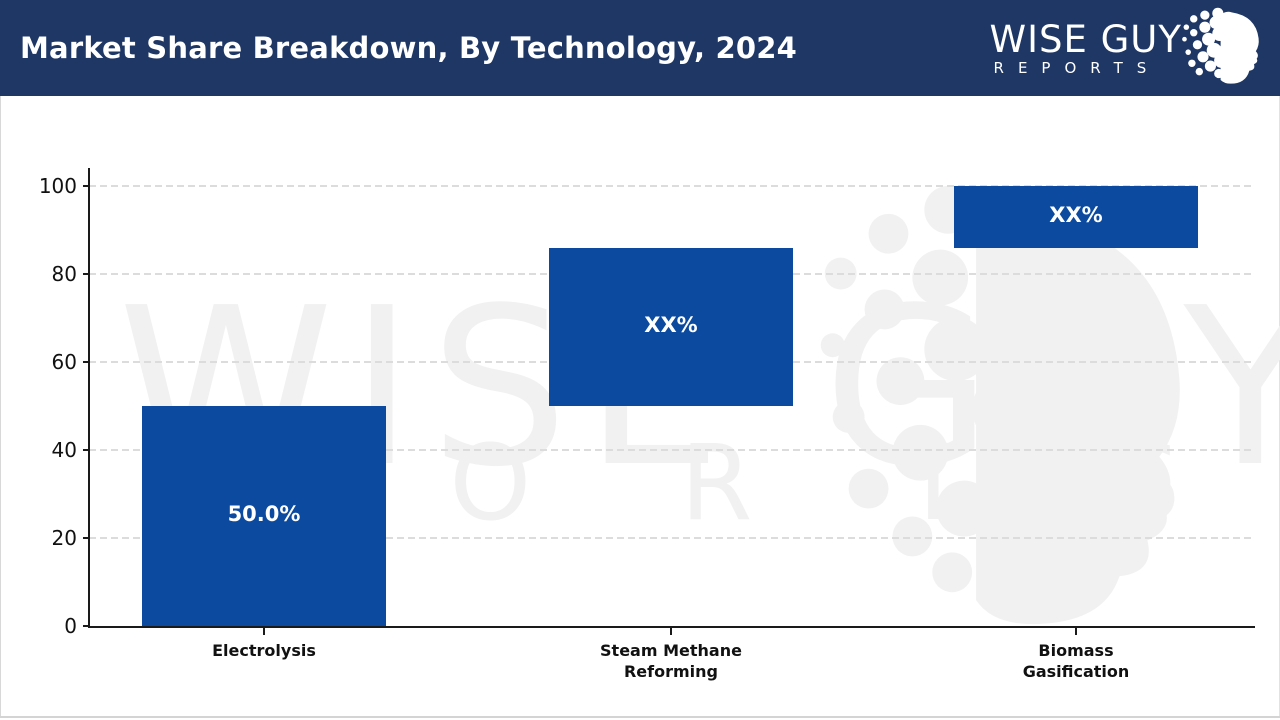 Image resolution: width=1280 pixels, height=720 pixels. I want to click on bar-value-label: 50.0%, so click(264, 514).